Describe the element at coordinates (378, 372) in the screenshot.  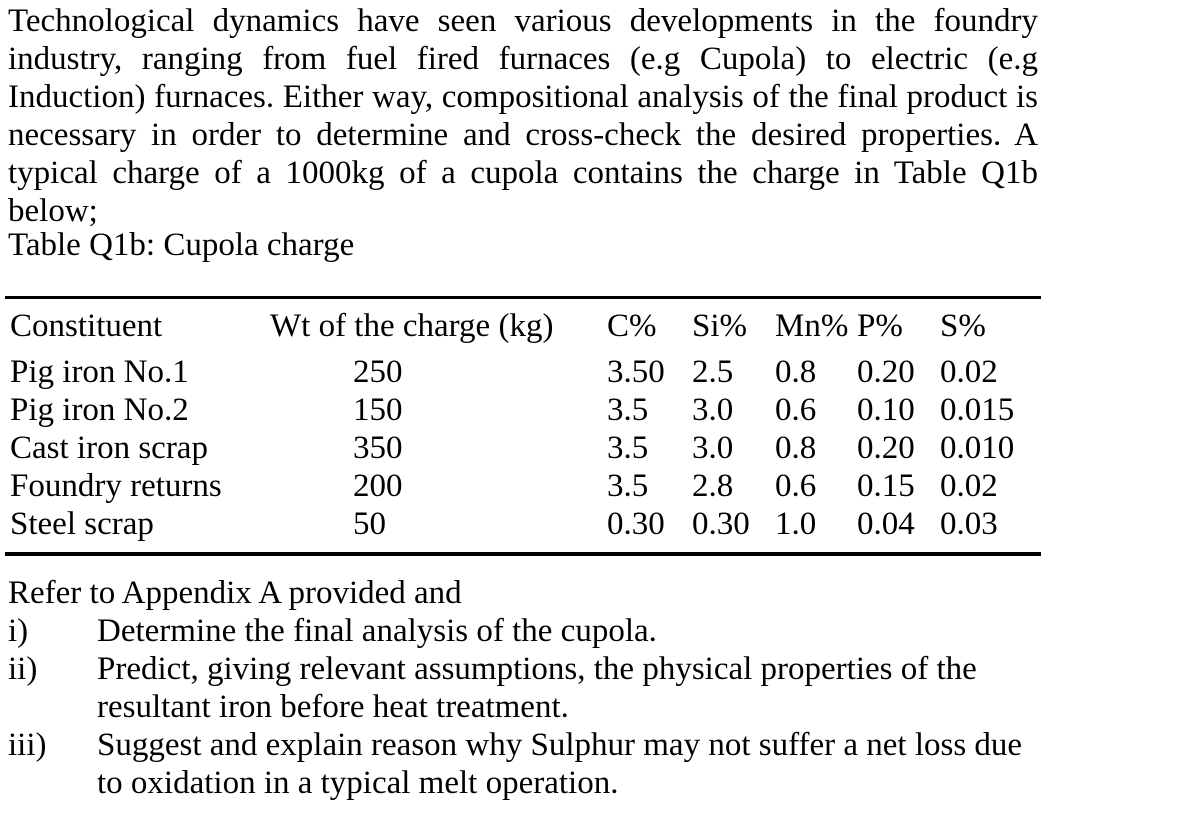
I see `cell-wt: 250` at that location.